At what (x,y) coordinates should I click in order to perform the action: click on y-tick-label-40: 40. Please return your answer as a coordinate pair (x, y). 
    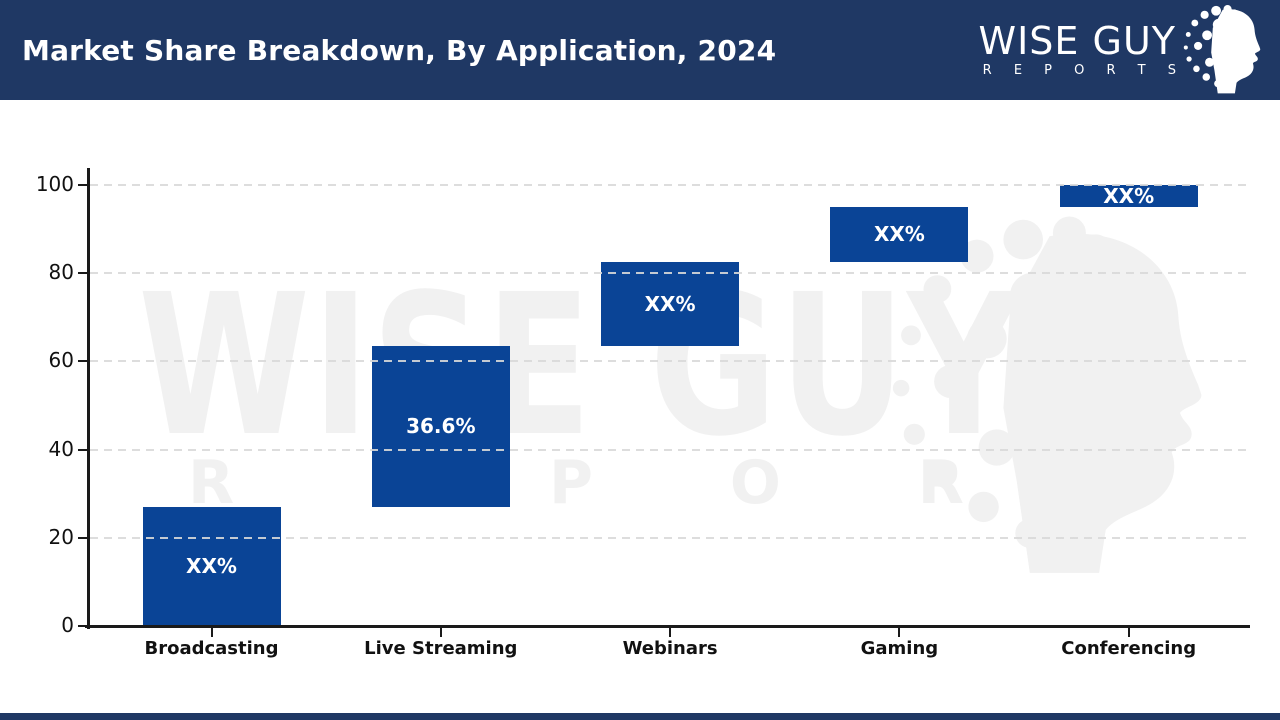
    Looking at the image, I should click on (61, 448).